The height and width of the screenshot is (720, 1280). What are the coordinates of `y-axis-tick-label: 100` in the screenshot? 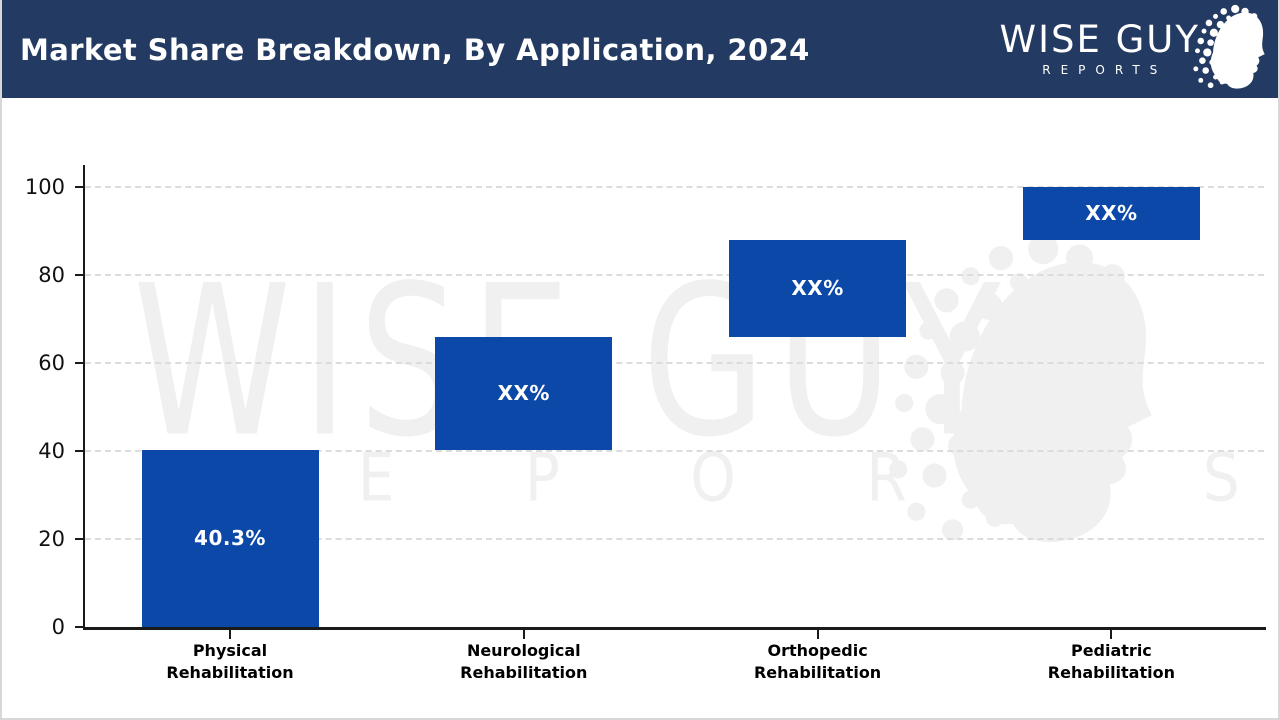 It's located at (44, 187).